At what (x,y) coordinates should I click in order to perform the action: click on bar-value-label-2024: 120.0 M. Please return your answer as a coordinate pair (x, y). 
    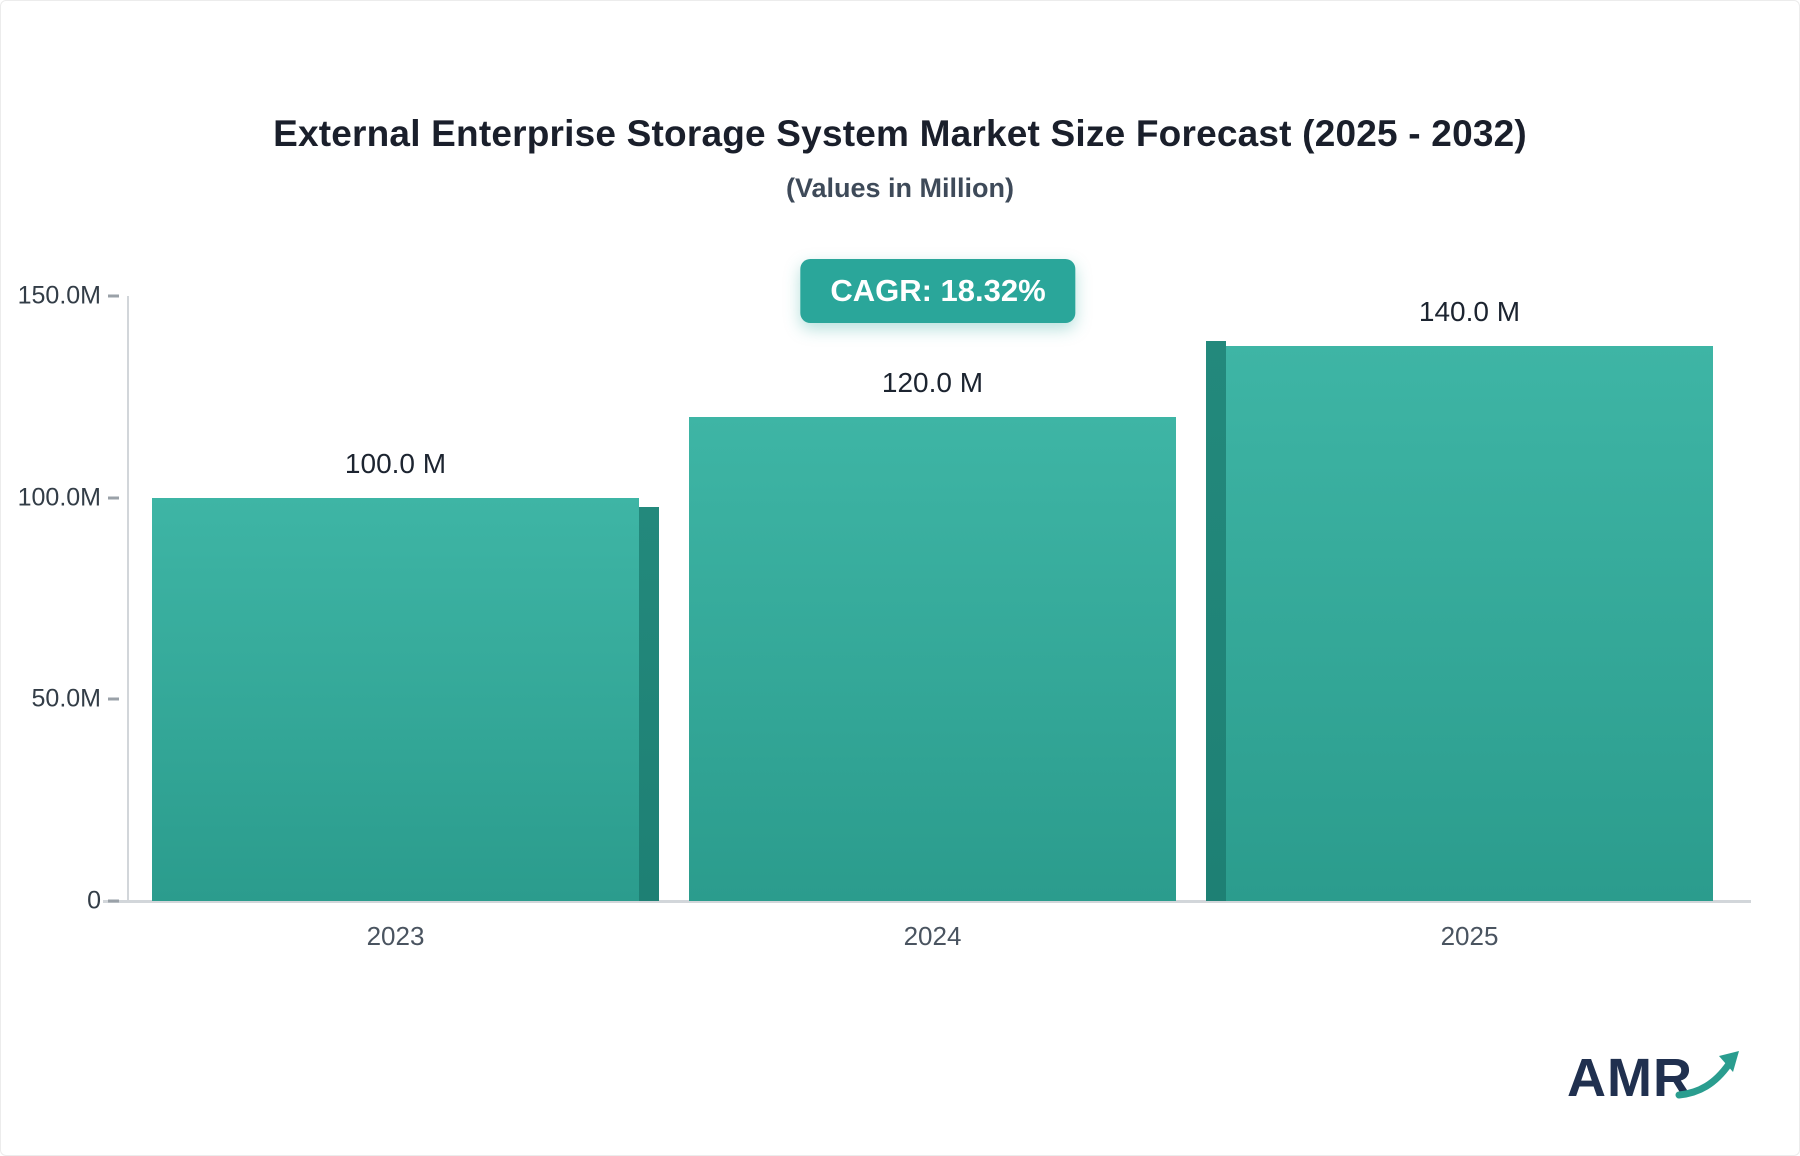
    Looking at the image, I should click on (932, 382).